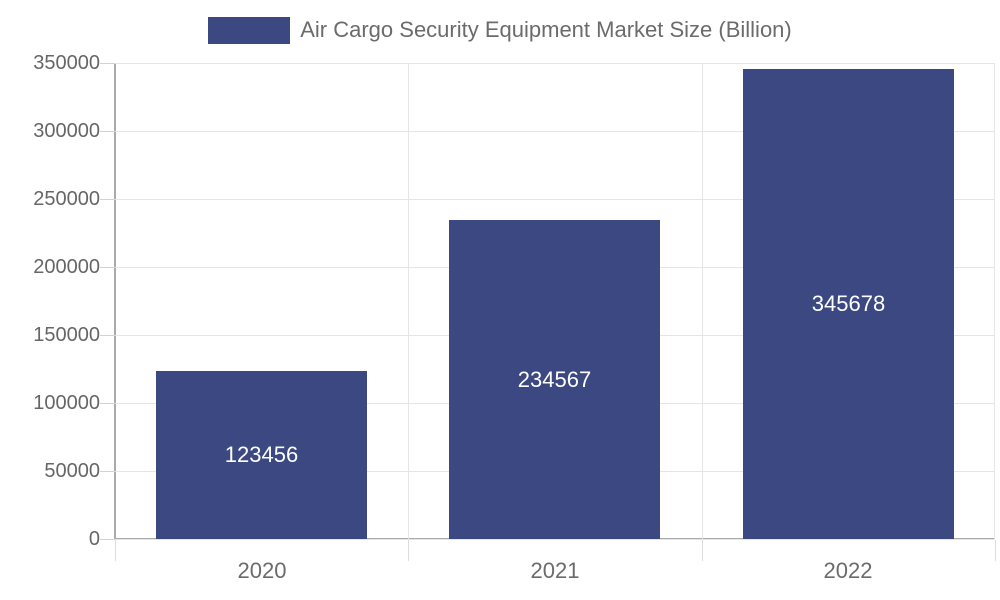 The image size is (1000, 600). I want to click on bar-value-label: 123456, so click(261, 454).